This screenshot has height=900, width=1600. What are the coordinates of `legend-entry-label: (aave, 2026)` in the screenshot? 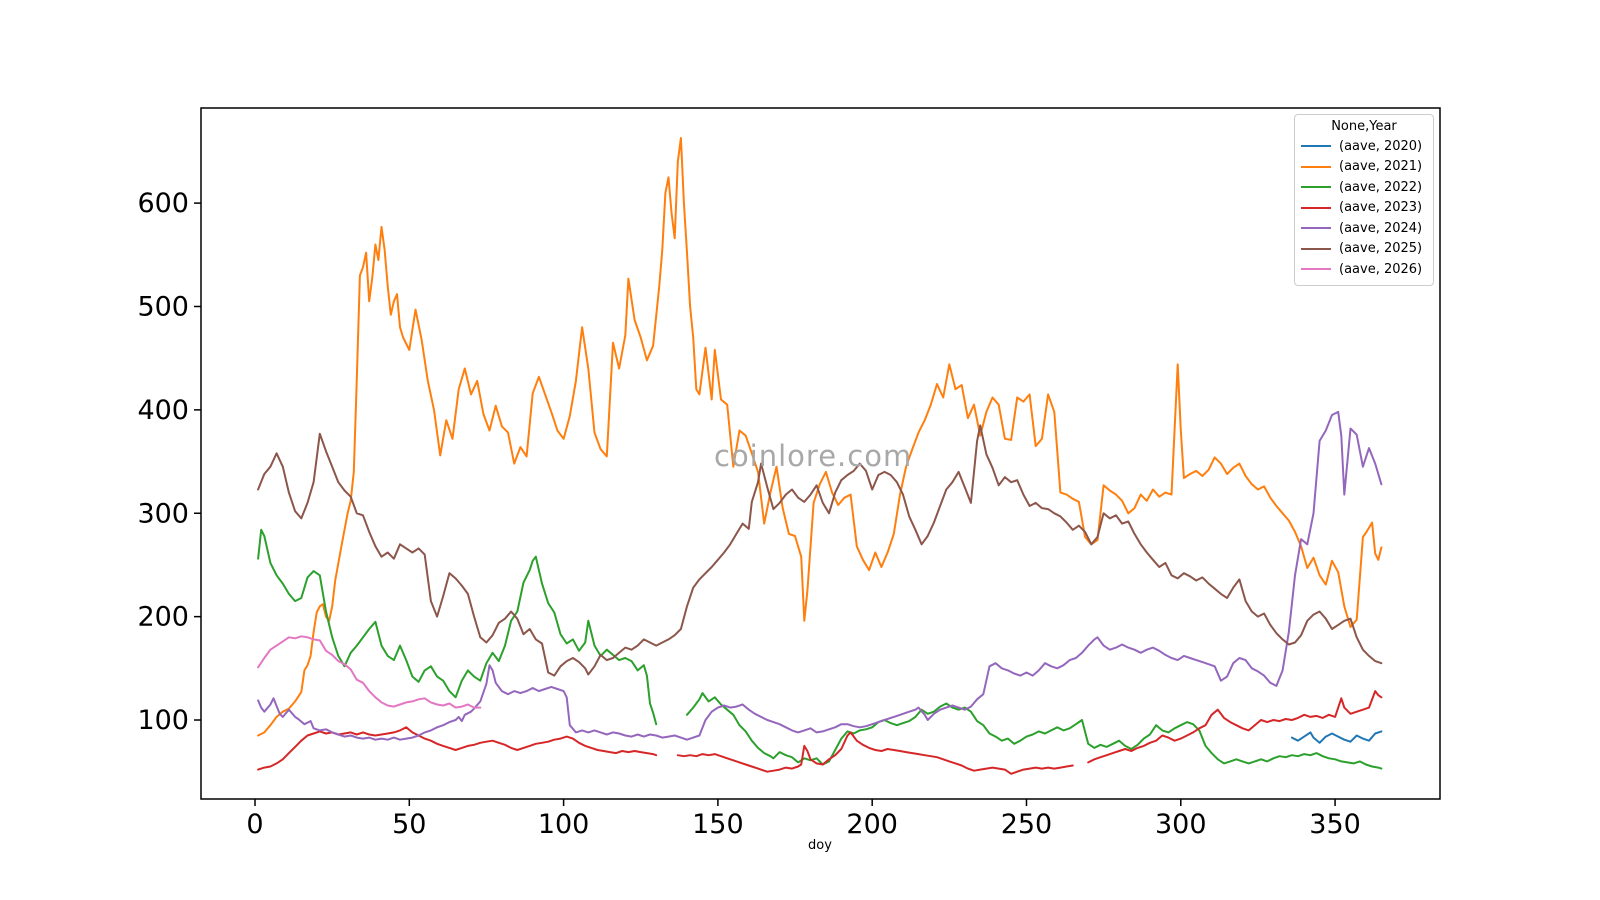 It's located at (1381, 269).